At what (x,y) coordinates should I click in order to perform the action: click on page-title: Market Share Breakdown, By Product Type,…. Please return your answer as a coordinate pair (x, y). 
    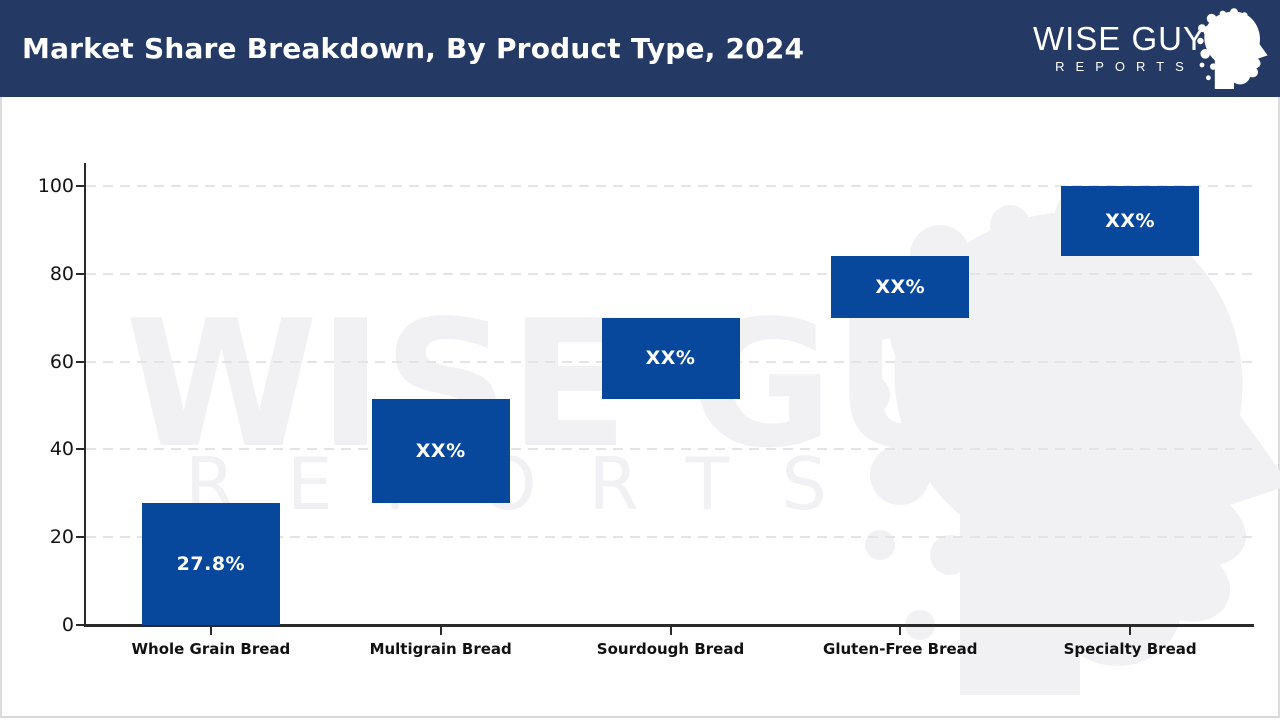
    Looking at the image, I should click on (413, 48).